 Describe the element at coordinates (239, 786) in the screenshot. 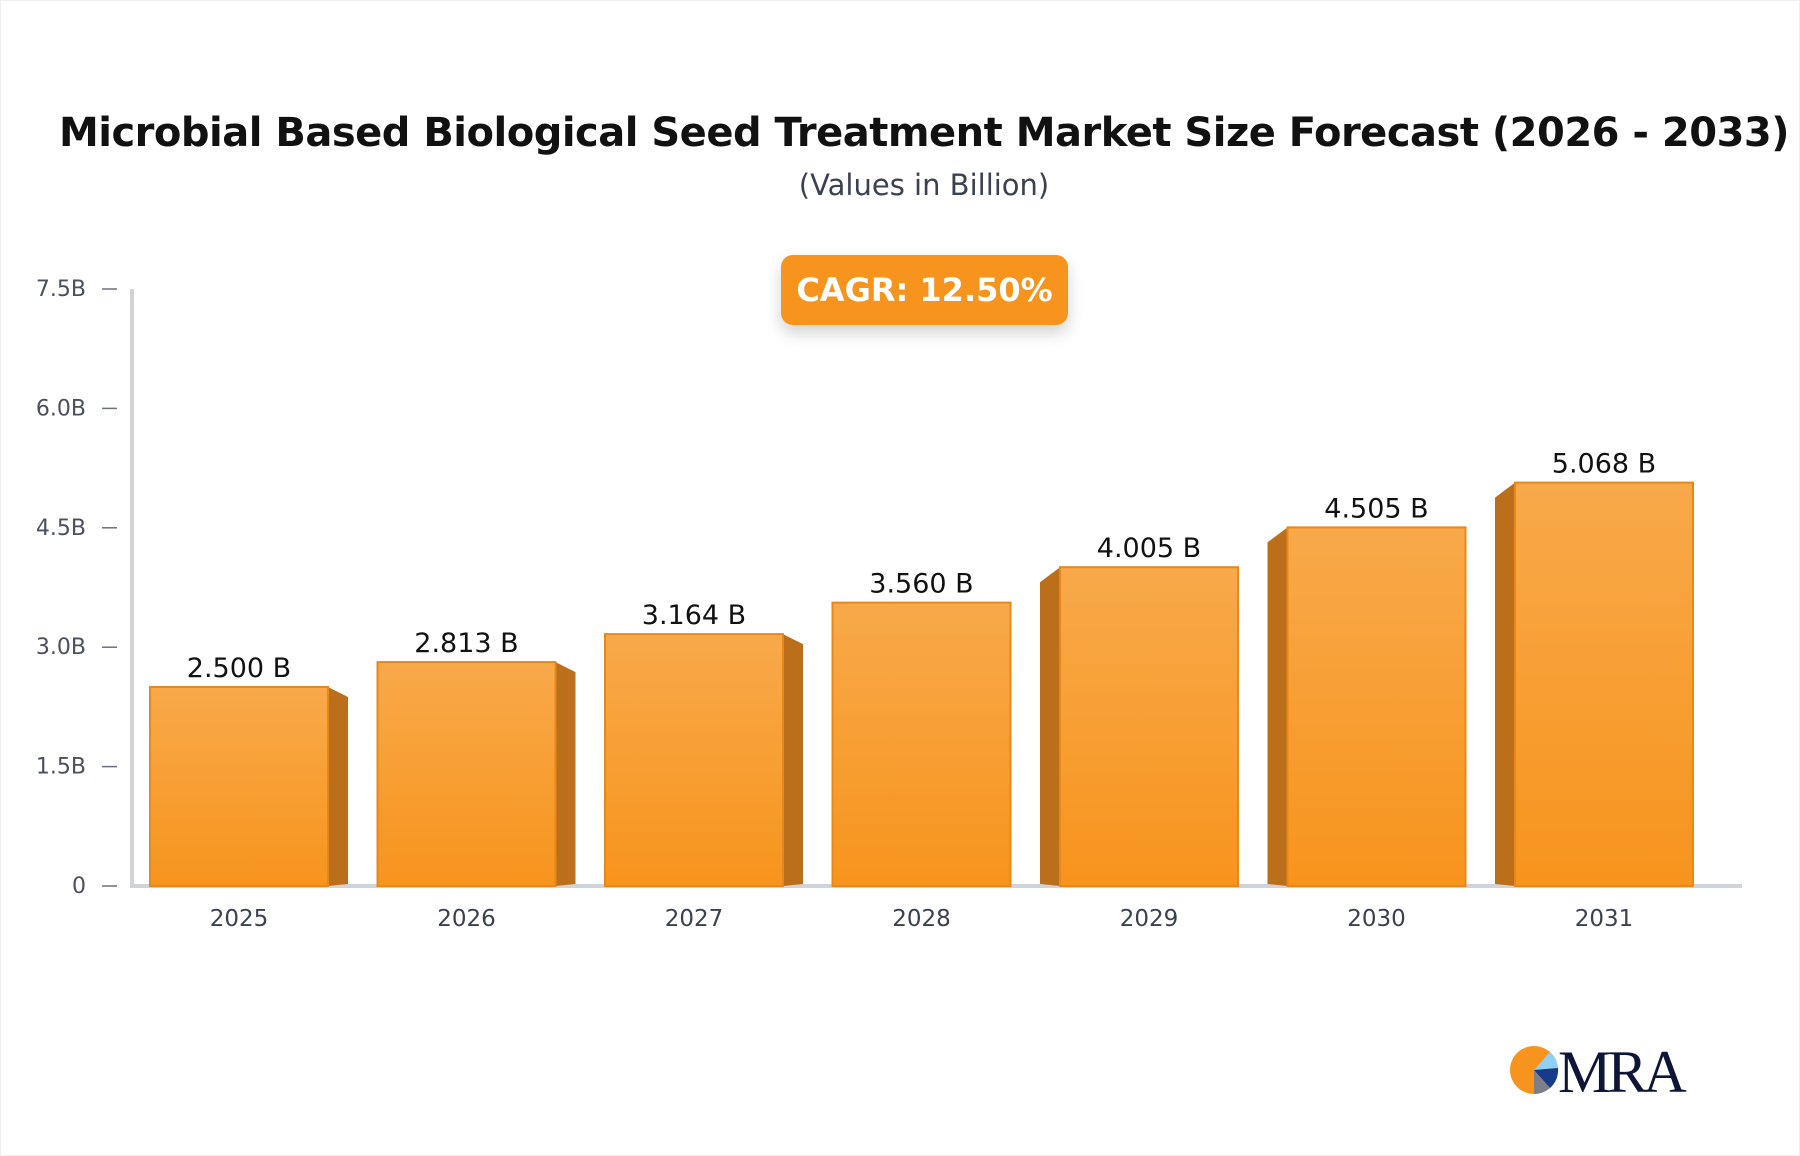

I see `bar-2025` at that location.